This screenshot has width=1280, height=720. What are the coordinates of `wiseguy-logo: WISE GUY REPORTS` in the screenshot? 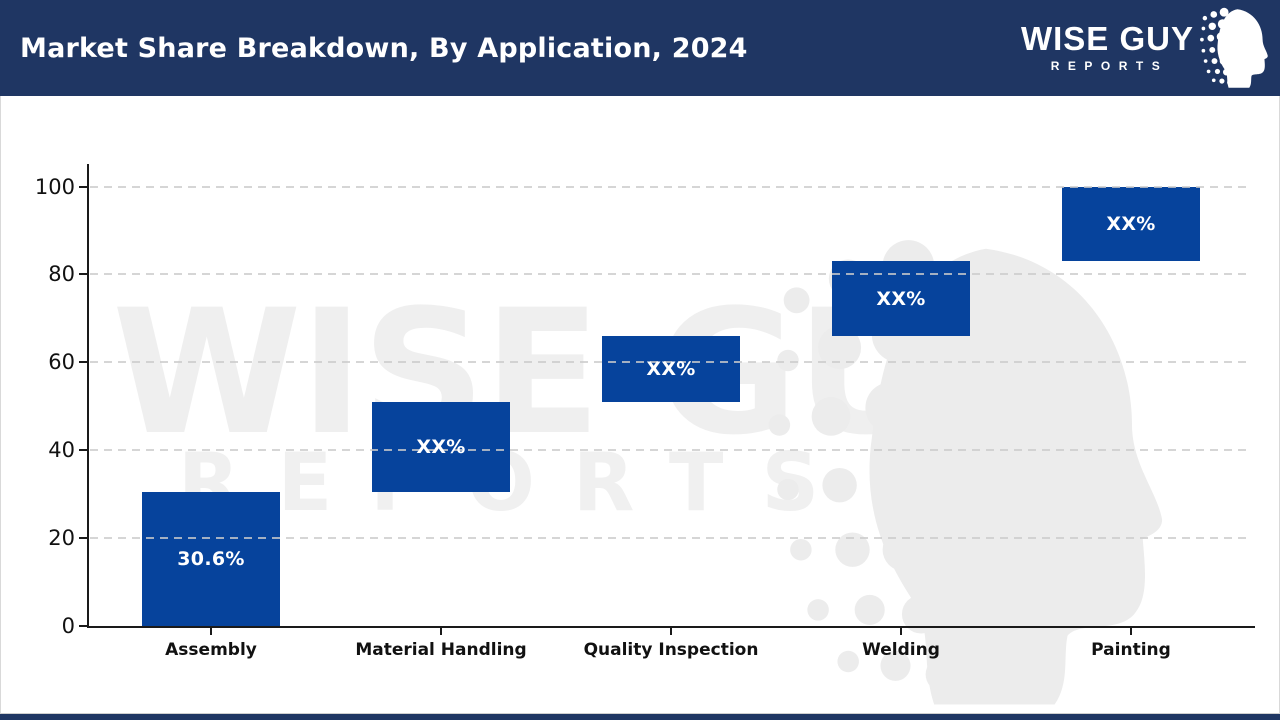 It's located at (1145, 47).